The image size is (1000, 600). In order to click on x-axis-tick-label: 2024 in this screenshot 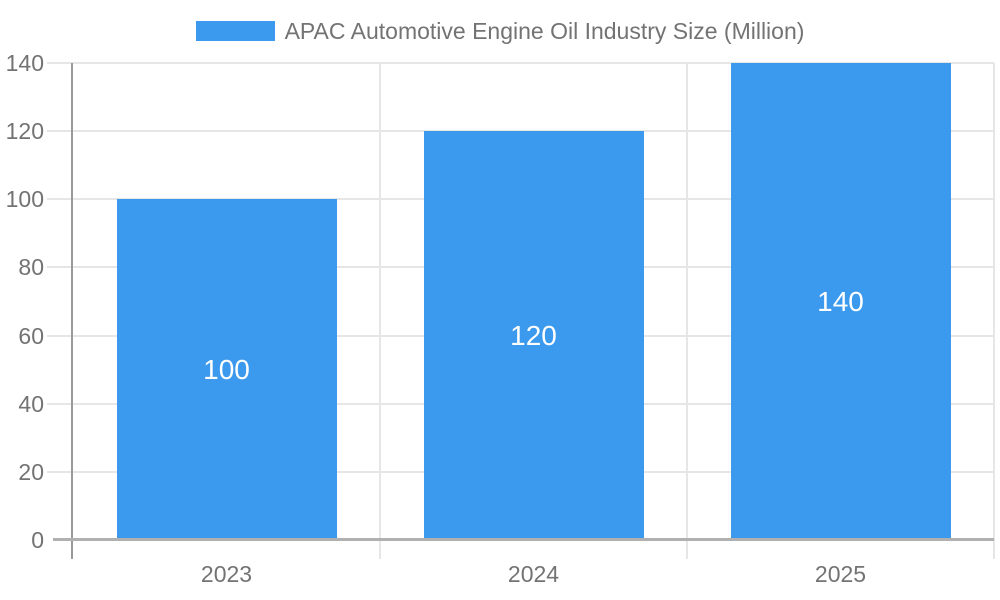, I will do `click(533, 574)`.